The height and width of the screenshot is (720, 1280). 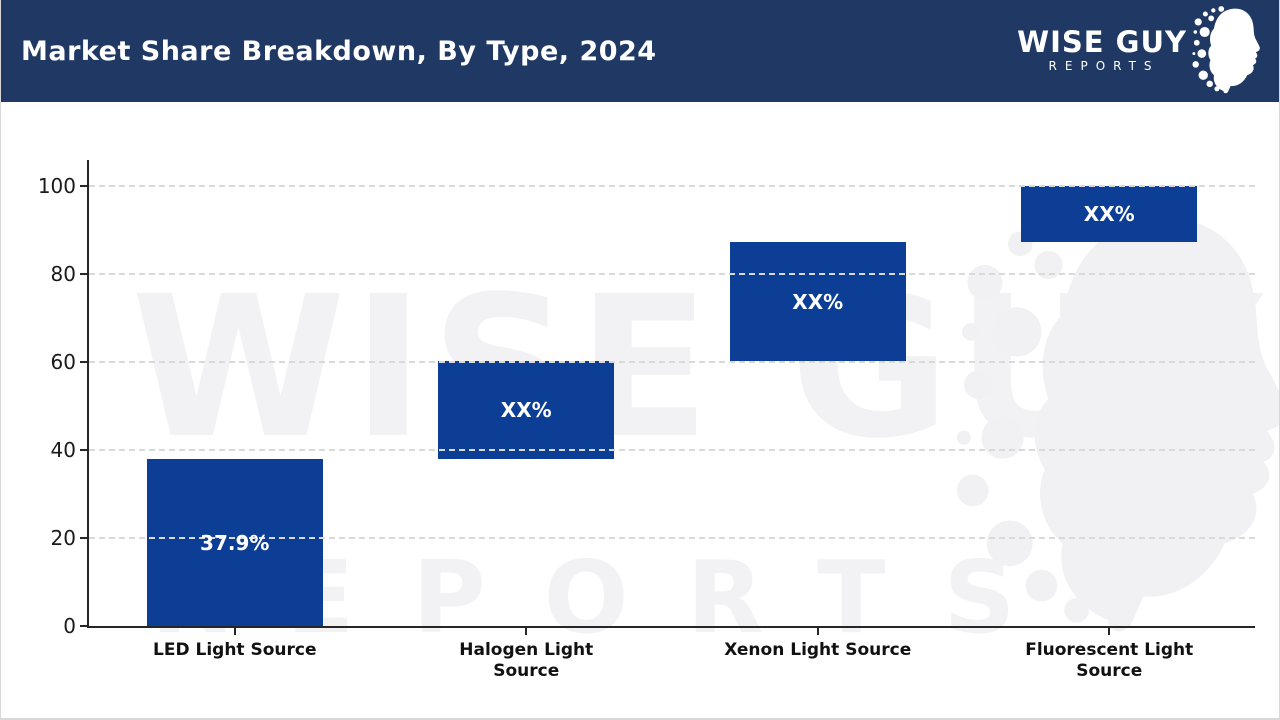 I want to click on bar-led-light-source, so click(x=234, y=542).